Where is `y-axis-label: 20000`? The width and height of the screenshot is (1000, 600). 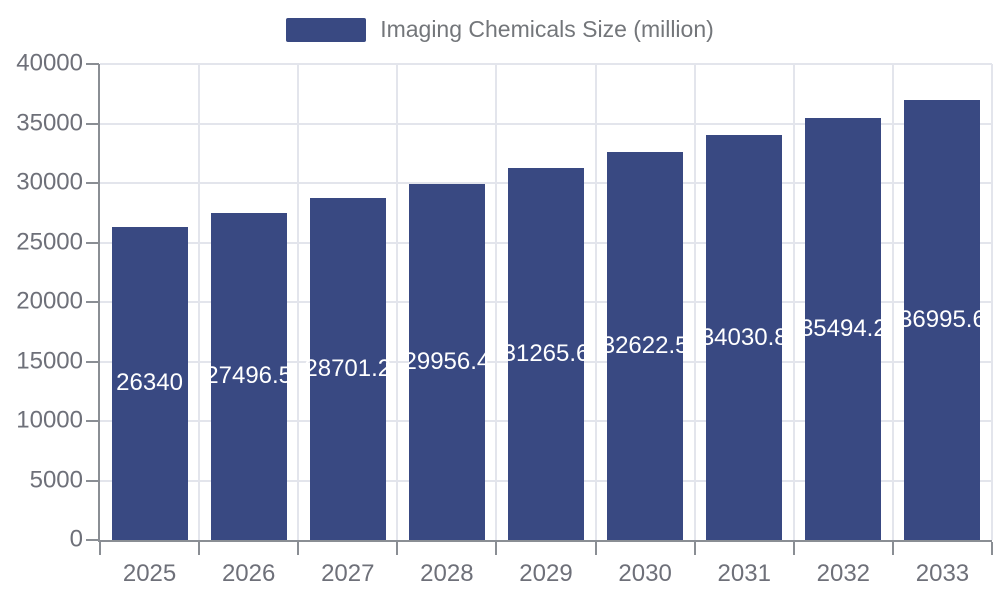
y-axis-label: 20000 is located at coordinates (49, 301).